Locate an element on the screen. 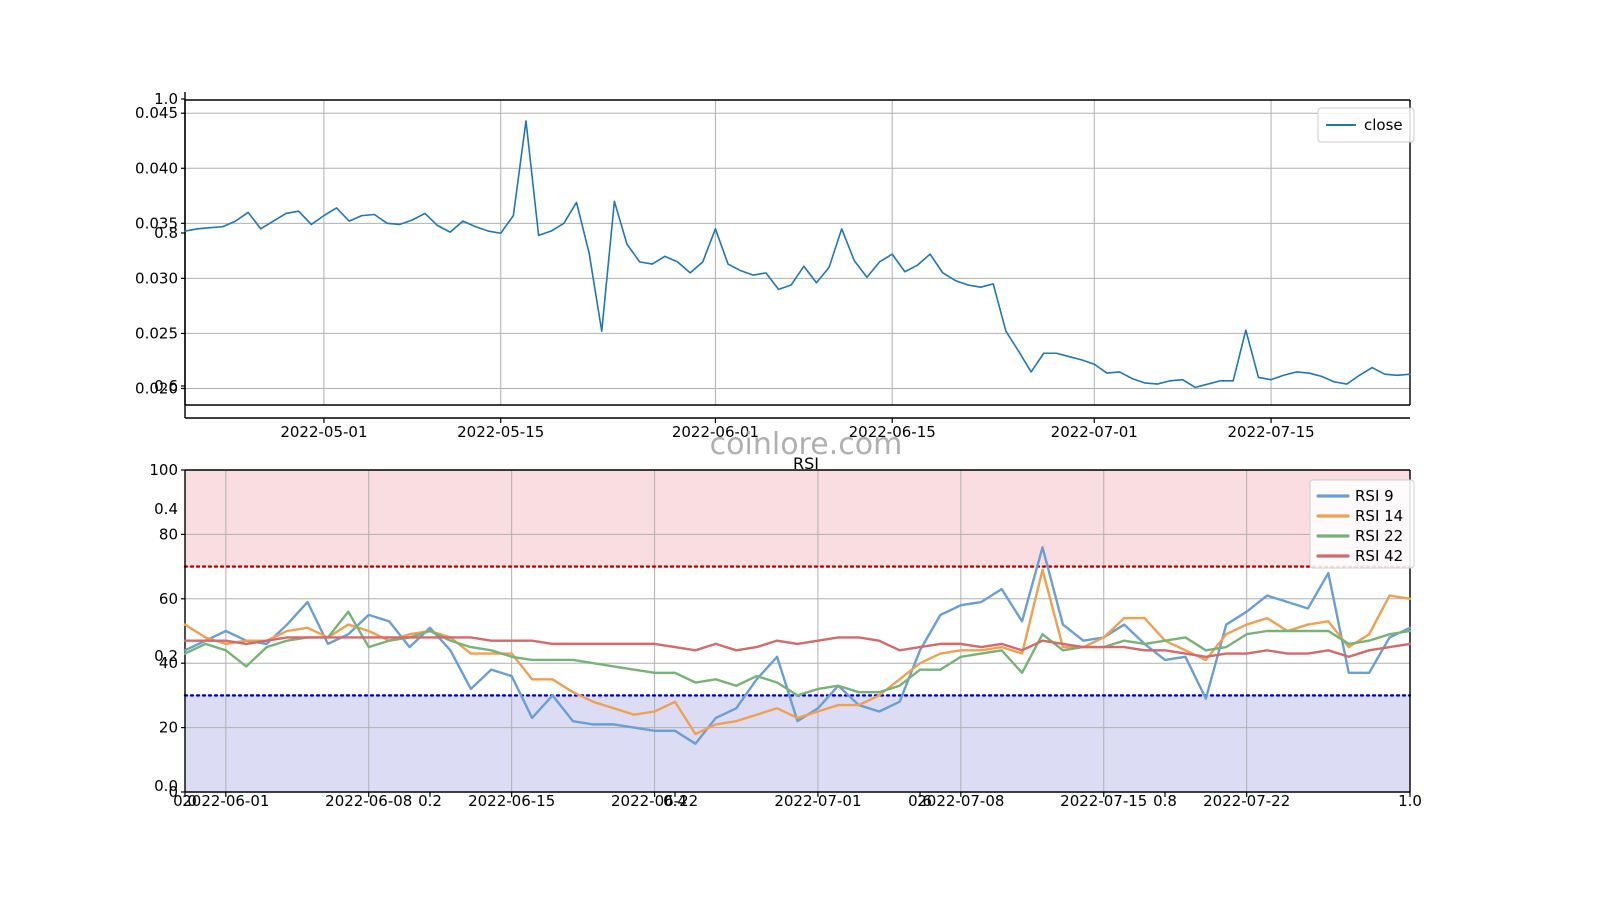 Image resolution: width=1600 pixels, height=900 pixels. price-x-tick-label: 2022-07-15 is located at coordinates (1270, 432).